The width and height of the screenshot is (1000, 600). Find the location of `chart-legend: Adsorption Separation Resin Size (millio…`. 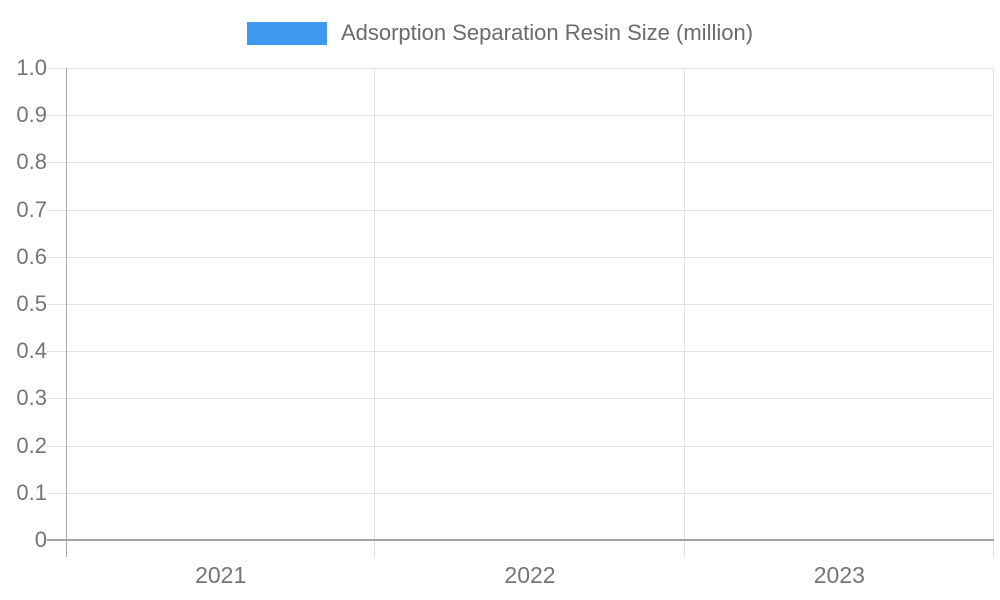

chart-legend: Adsorption Separation Resin Size (millio… is located at coordinates (500, 33).